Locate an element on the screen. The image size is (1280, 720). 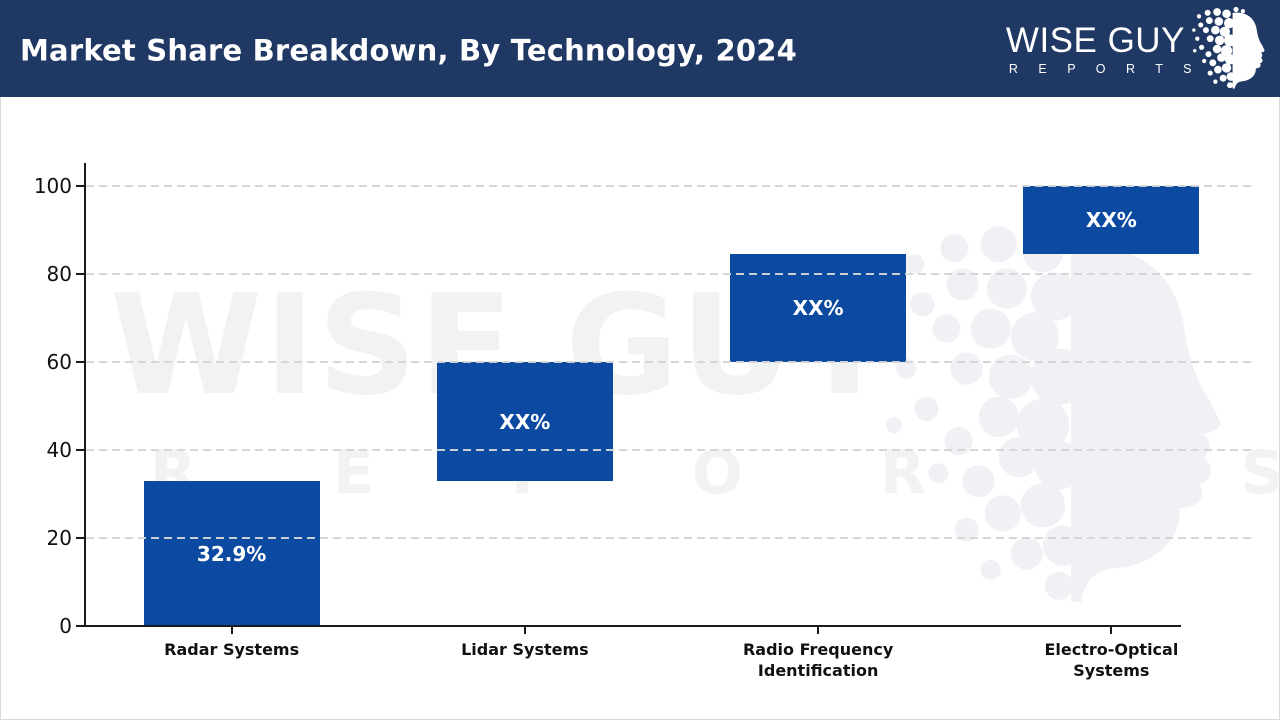
bar-radio-frequency-identification: XX% is located at coordinates (818, 308).